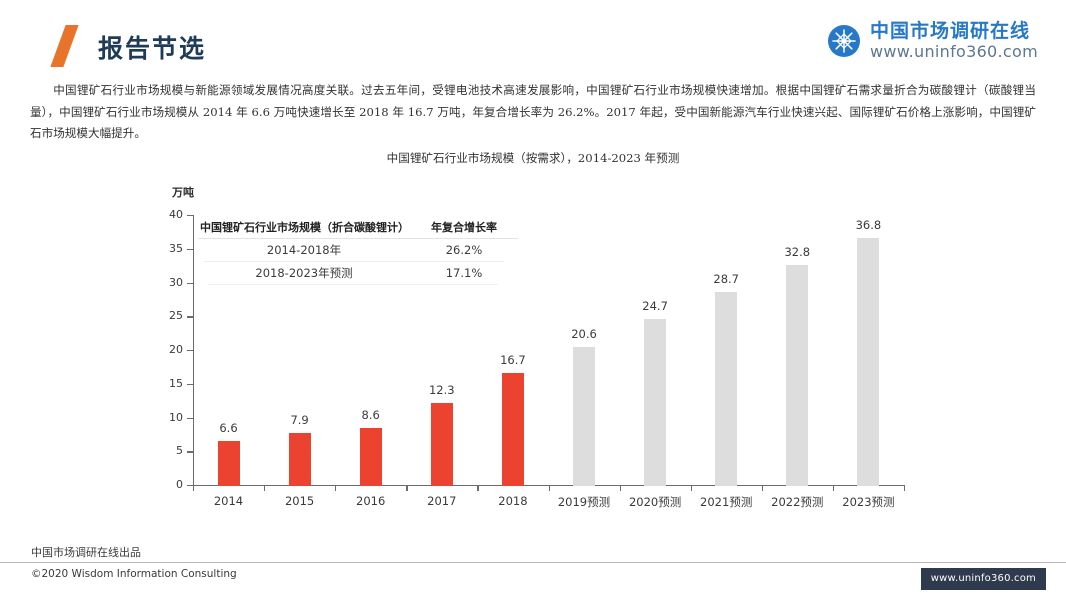  I want to click on bar-value-label: 7.9, so click(299, 419).